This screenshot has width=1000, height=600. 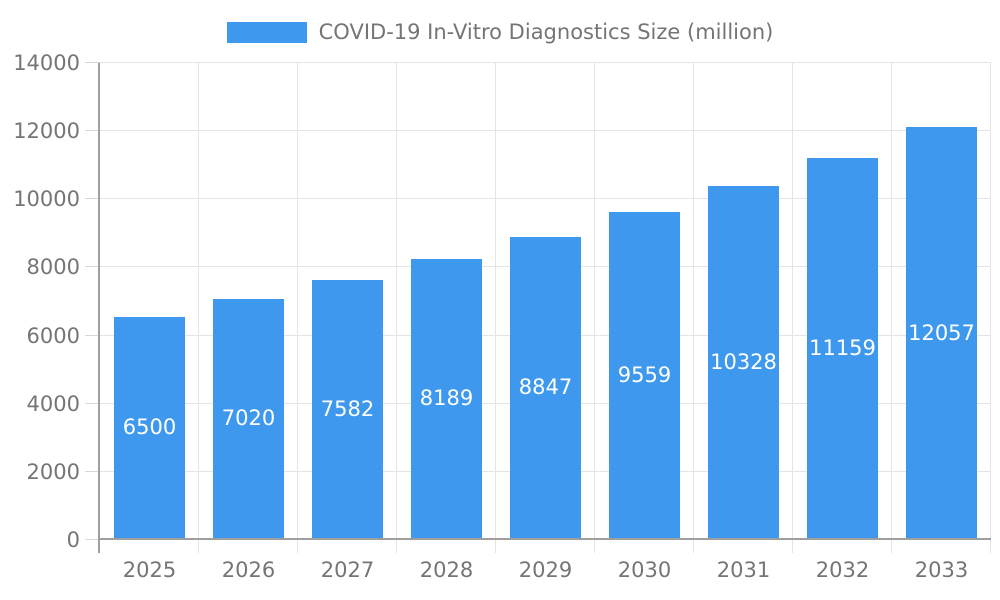 I want to click on bar-value-label: 8189, so click(x=446, y=398).